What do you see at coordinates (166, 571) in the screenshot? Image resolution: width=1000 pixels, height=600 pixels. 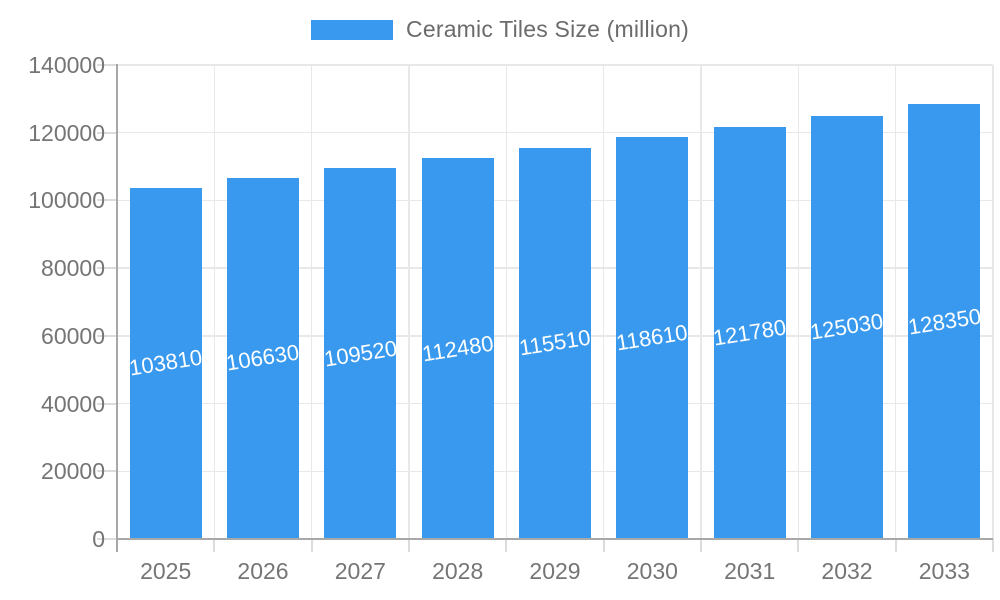 I see `x-axis-label: 2025` at bounding box center [166, 571].